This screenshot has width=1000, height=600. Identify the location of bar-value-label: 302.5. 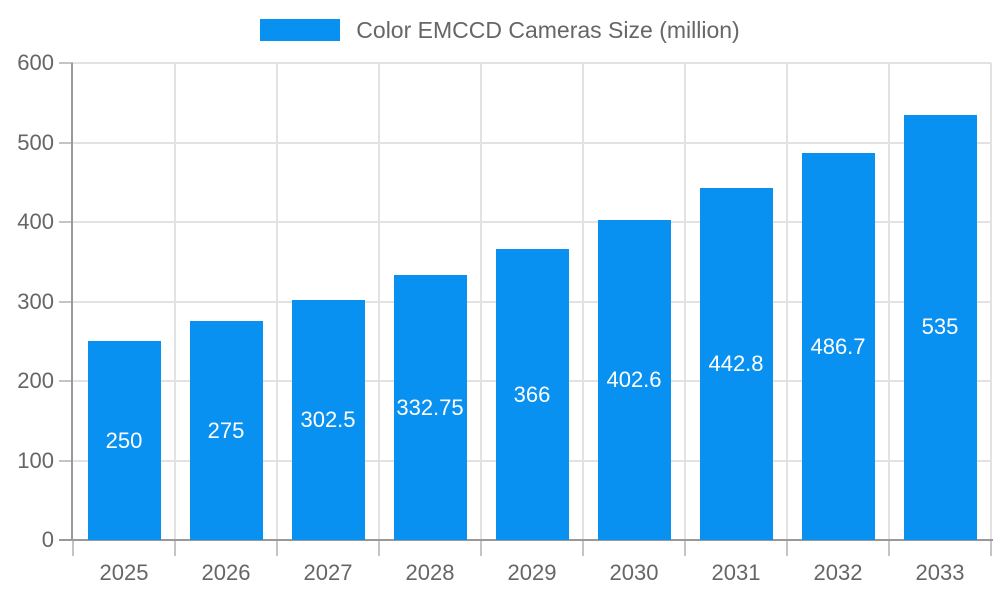
(328, 419).